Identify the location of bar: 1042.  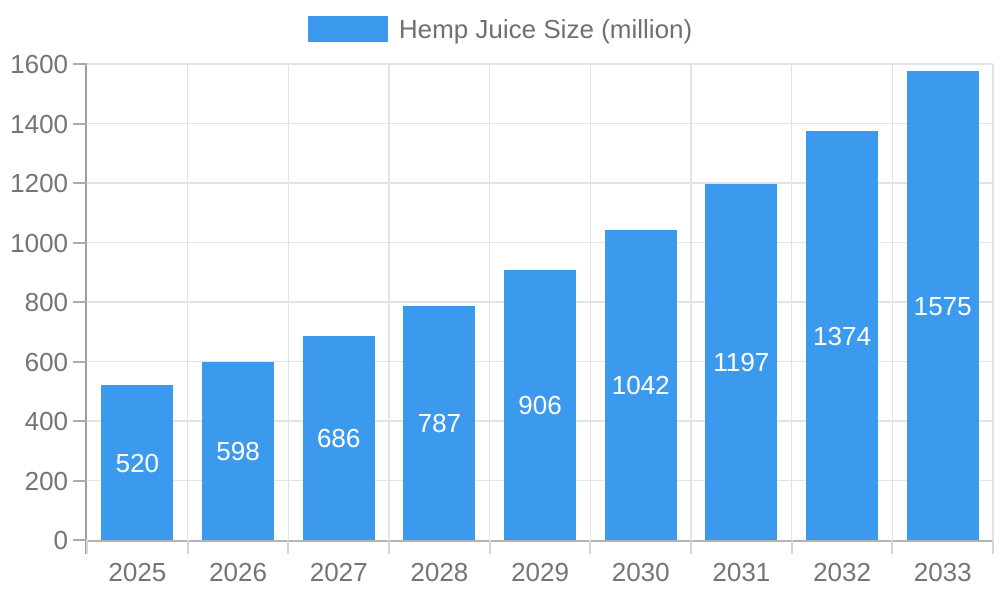
(640, 385).